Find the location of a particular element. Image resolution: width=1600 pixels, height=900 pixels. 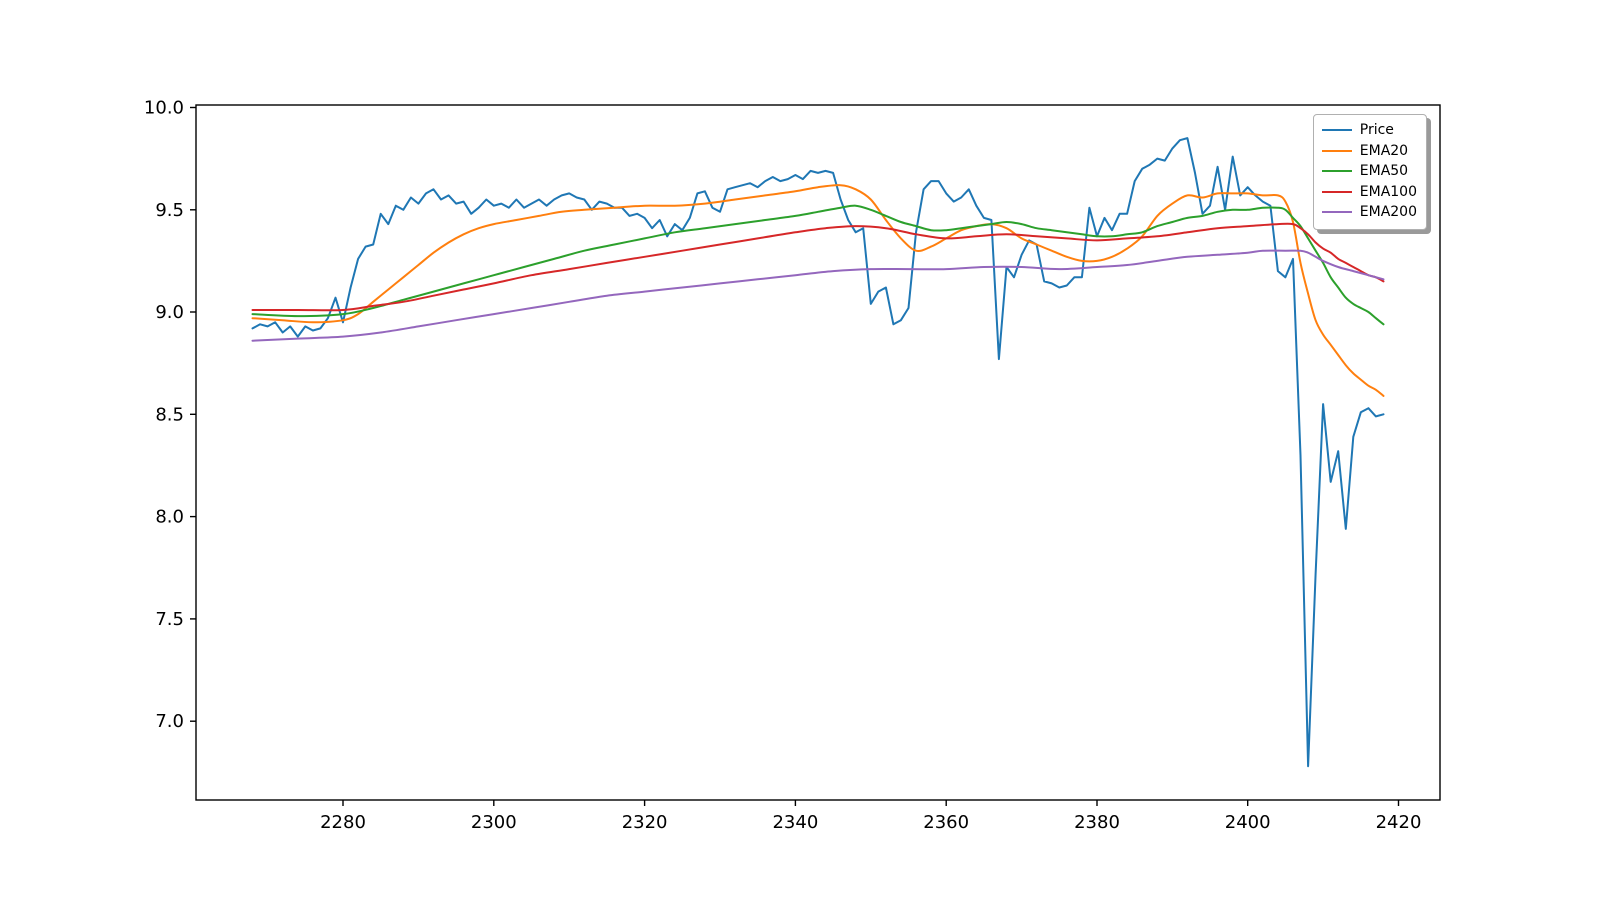

legend-swatch-ema50 is located at coordinates (1336, 171).